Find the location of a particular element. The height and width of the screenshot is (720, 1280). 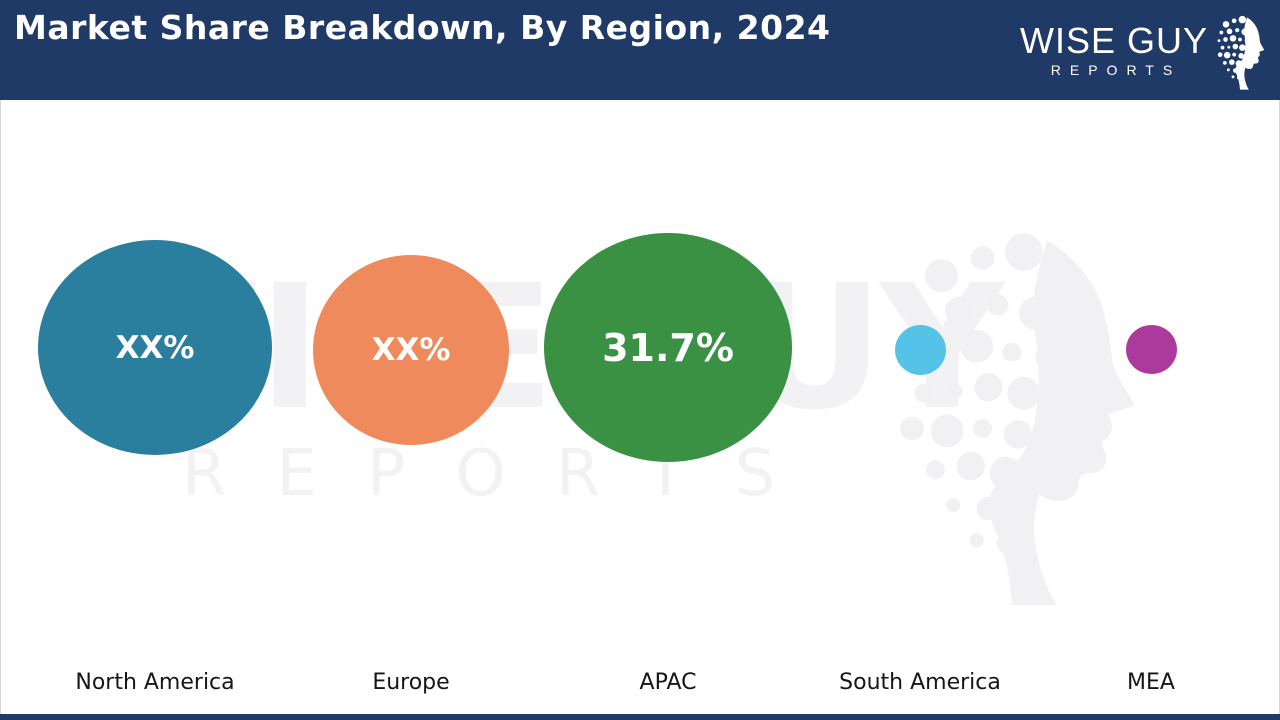

category-label-mea: MEA is located at coordinates (1151, 682).